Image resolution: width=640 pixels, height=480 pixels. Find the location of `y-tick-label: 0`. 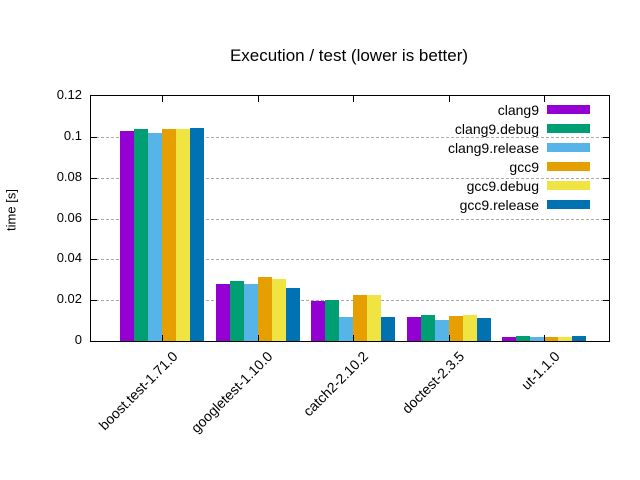

y-tick-label: 0 is located at coordinates (78, 339).